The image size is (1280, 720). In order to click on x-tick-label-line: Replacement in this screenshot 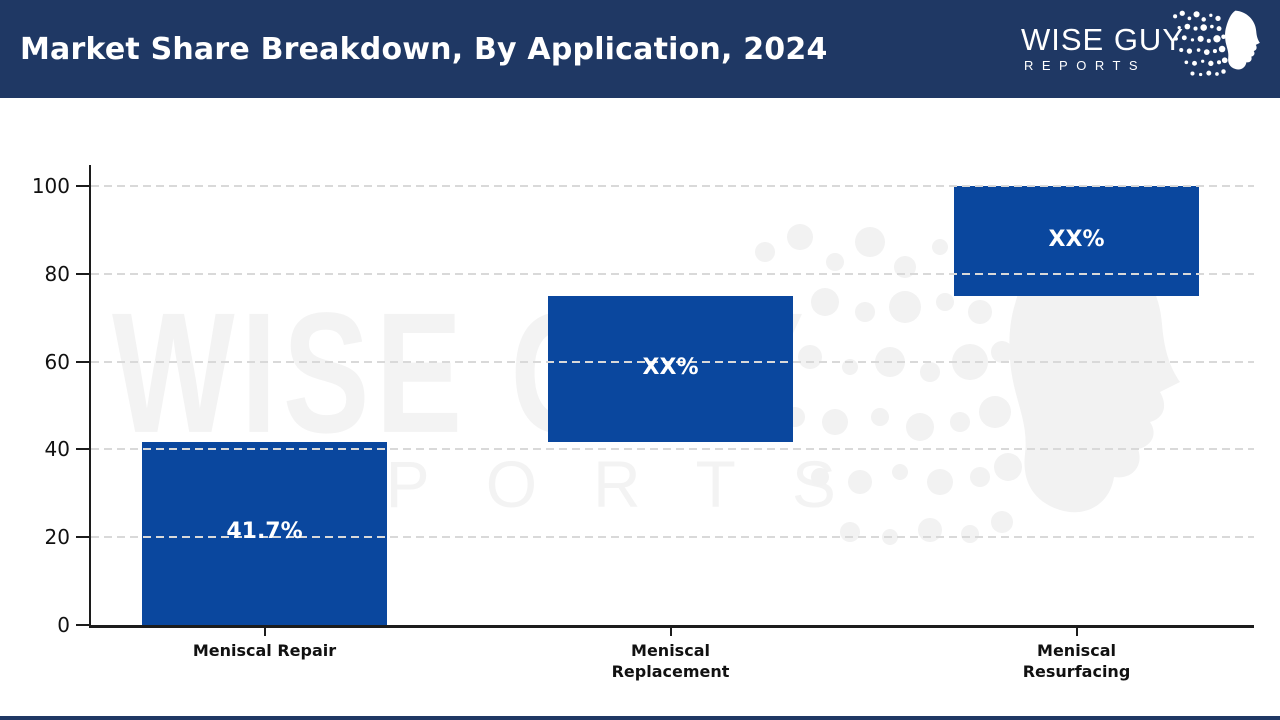, I will do `click(670, 671)`.